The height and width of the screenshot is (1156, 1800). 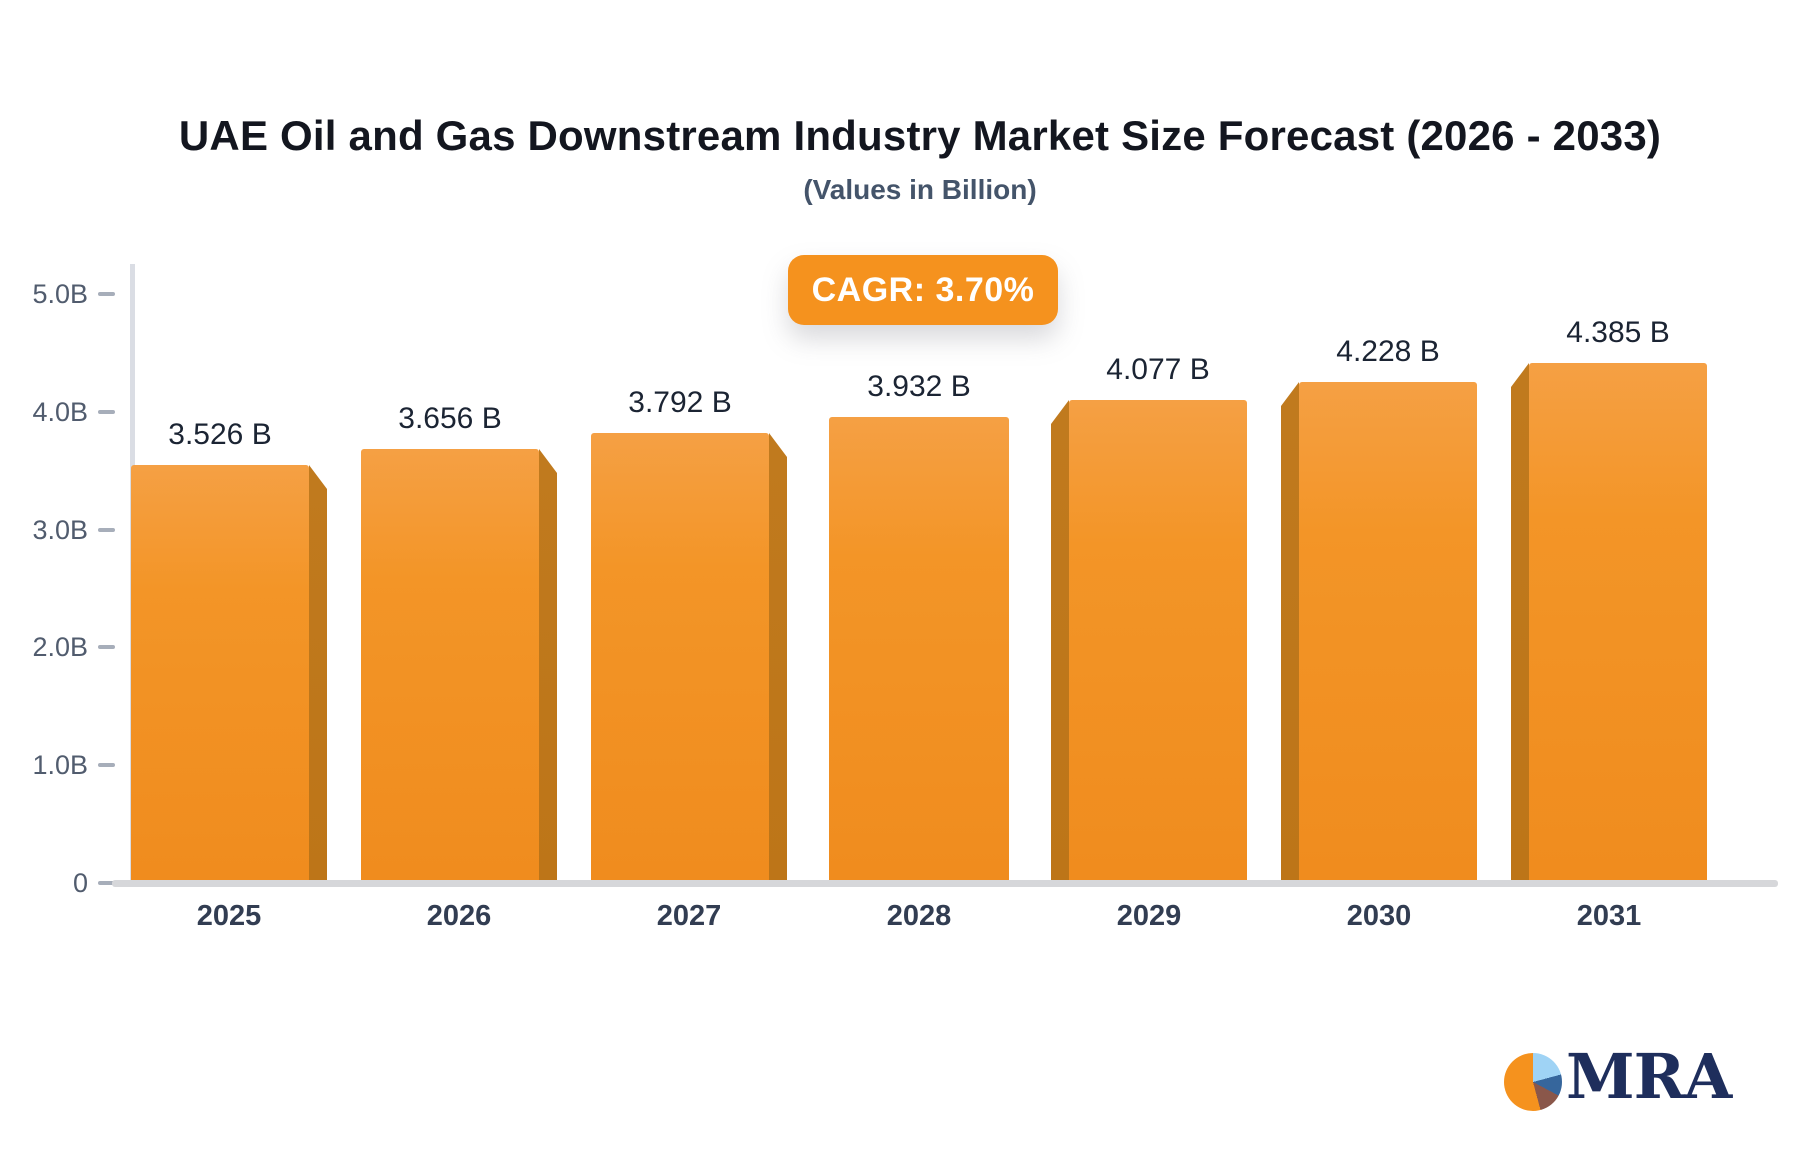 I want to click on chart-subtitle: (Values in Billion), so click(x=920, y=189).